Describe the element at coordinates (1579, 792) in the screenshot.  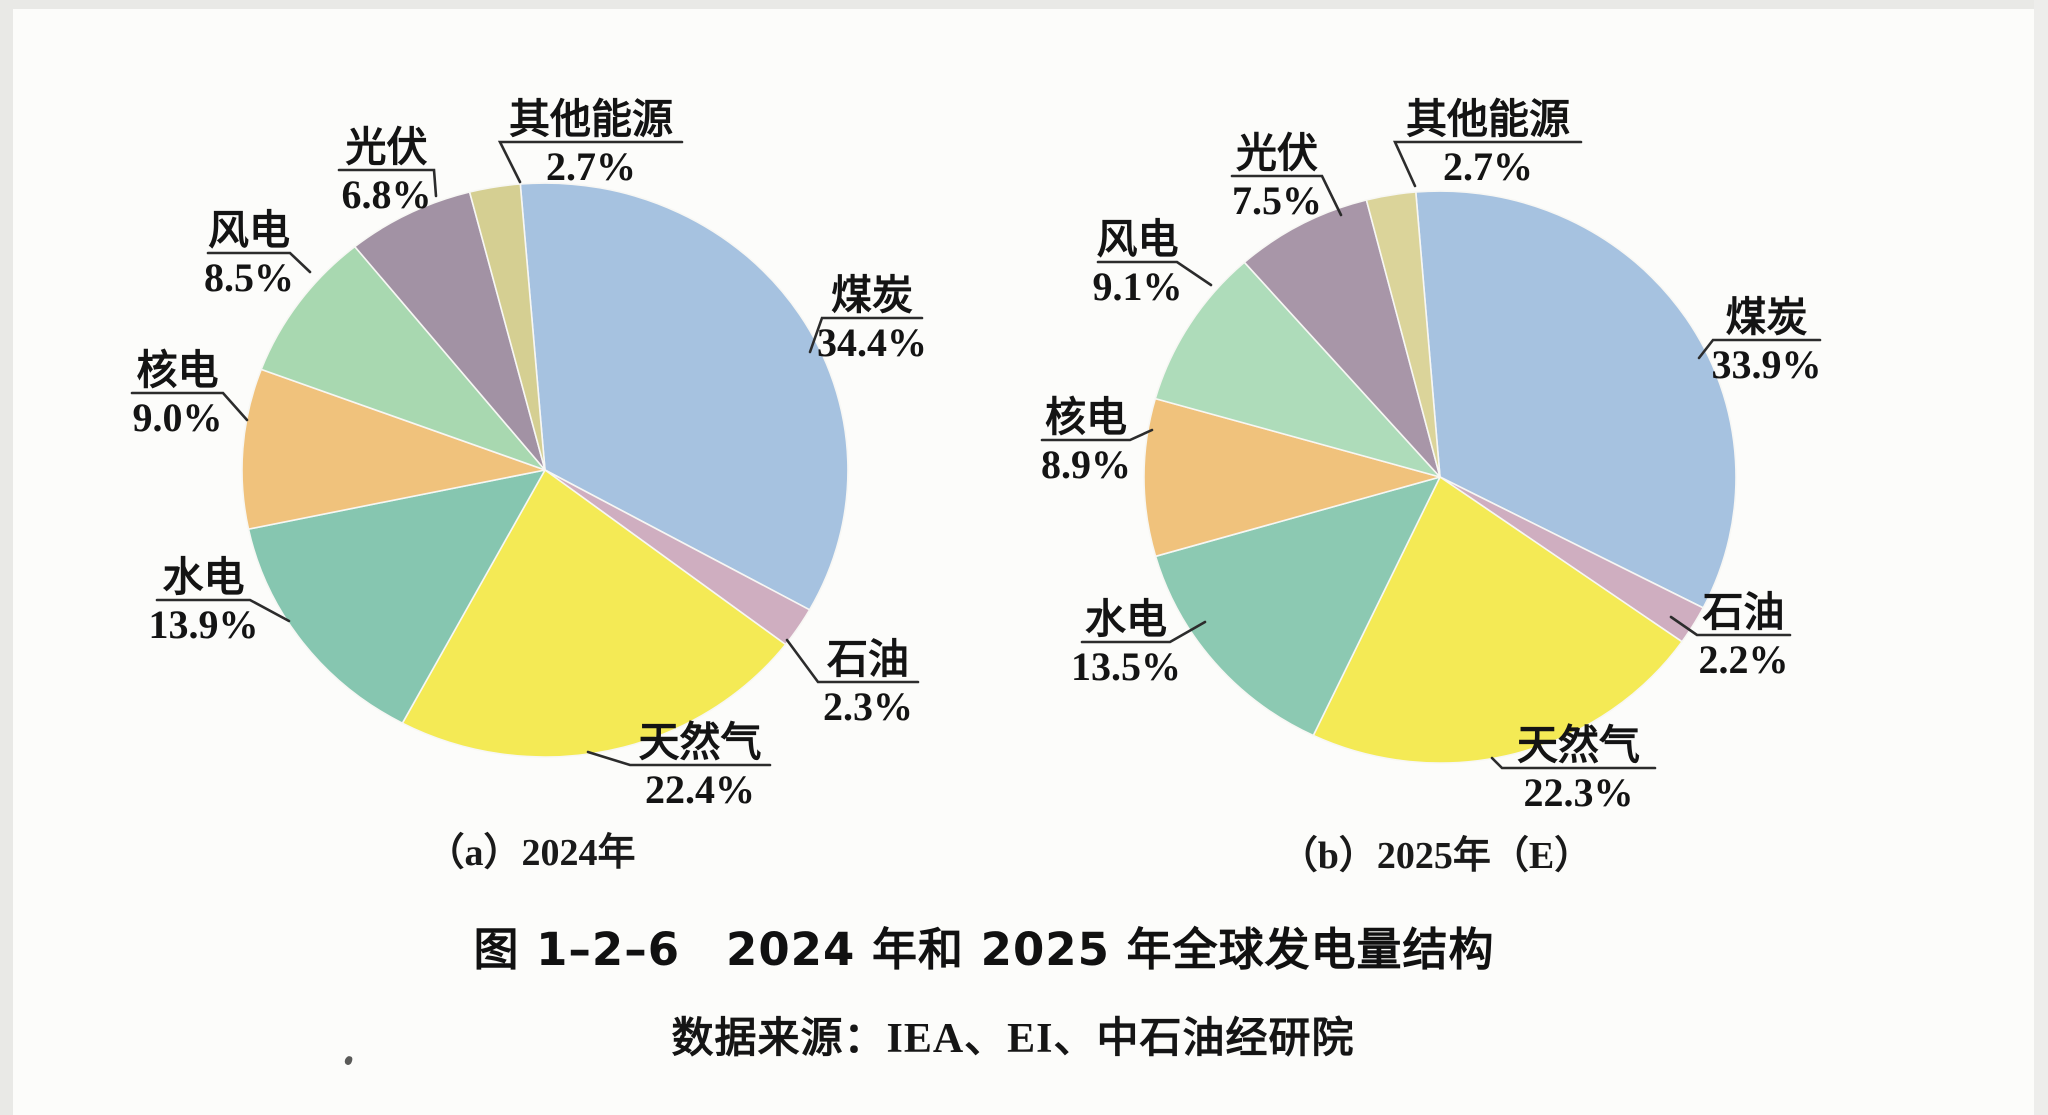
I see `slice-value: 22.3%` at that location.